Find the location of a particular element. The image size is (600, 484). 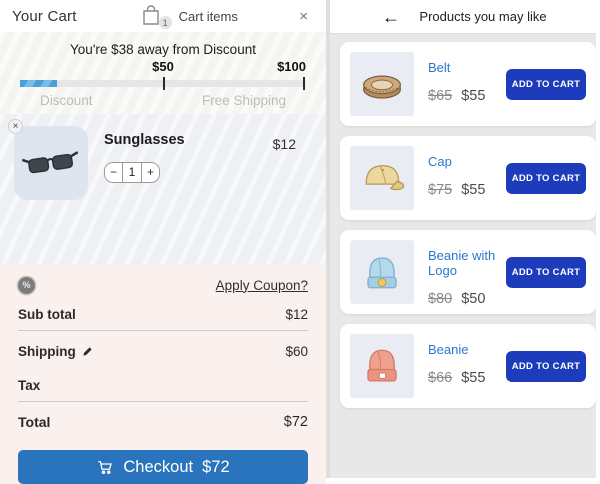

milestone-100-label: $100 is located at coordinates (291, 66).